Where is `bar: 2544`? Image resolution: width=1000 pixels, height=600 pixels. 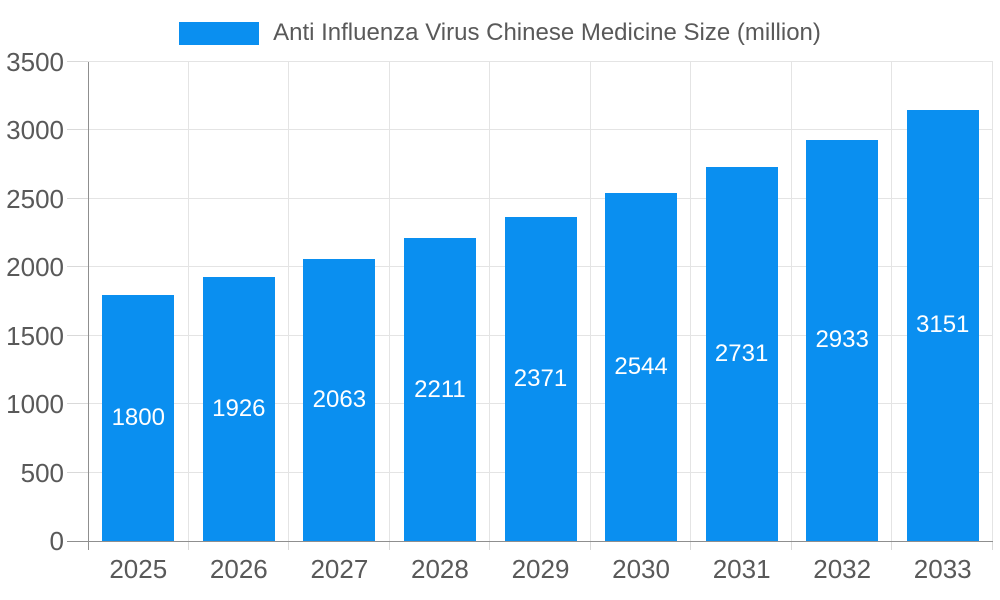 bar: 2544 is located at coordinates (641, 366).